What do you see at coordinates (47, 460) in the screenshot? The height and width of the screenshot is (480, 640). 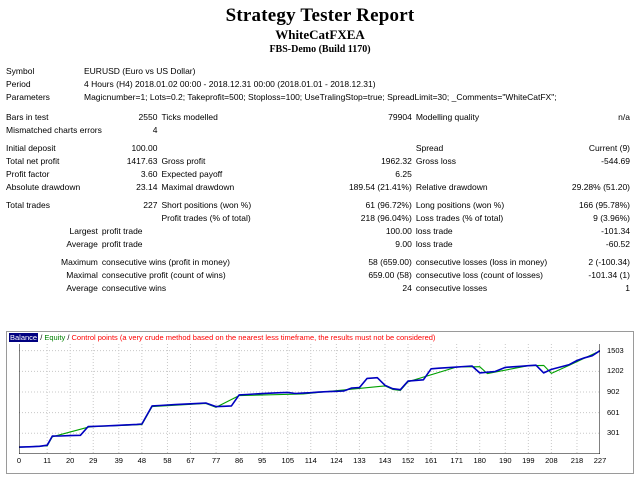 I see `x-tick-label: 11` at bounding box center [47, 460].